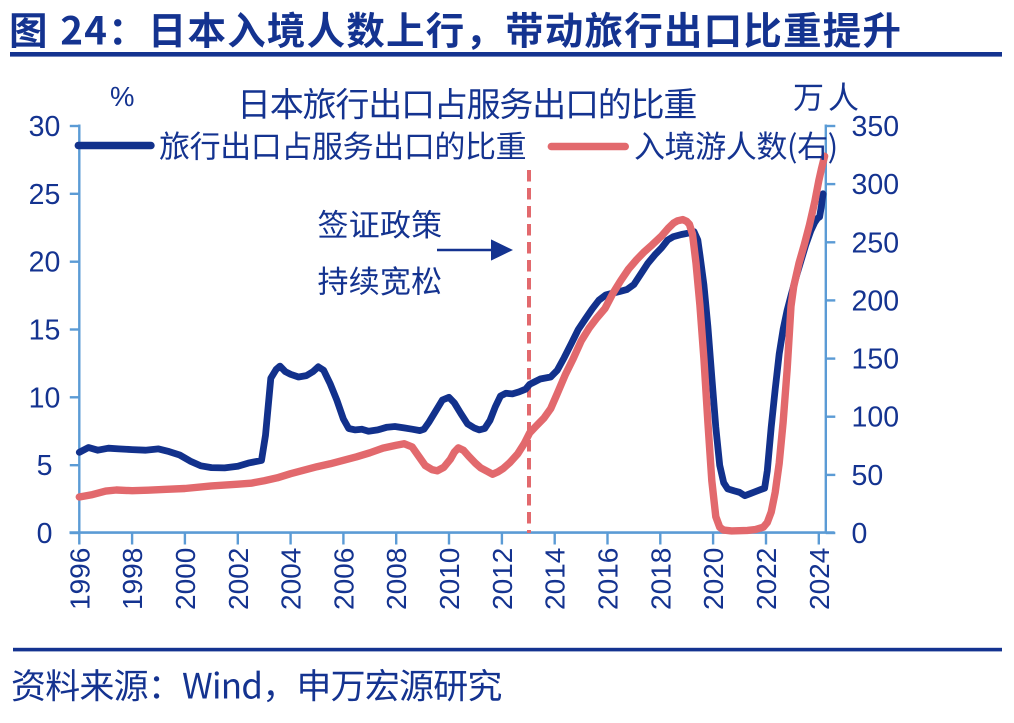  I want to click on svg-text: 2004, so click(291, 579).